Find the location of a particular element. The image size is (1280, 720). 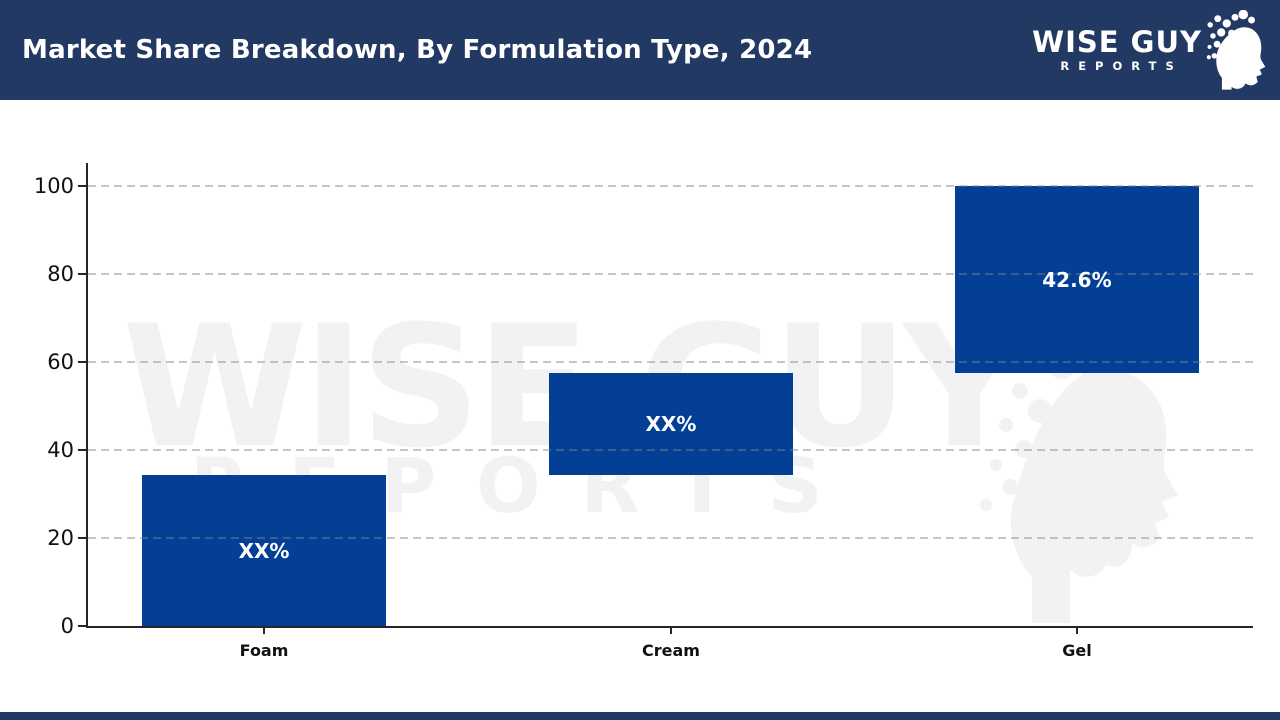

x-tick-label-gel: Gel is located at coordinates (1077, 650).